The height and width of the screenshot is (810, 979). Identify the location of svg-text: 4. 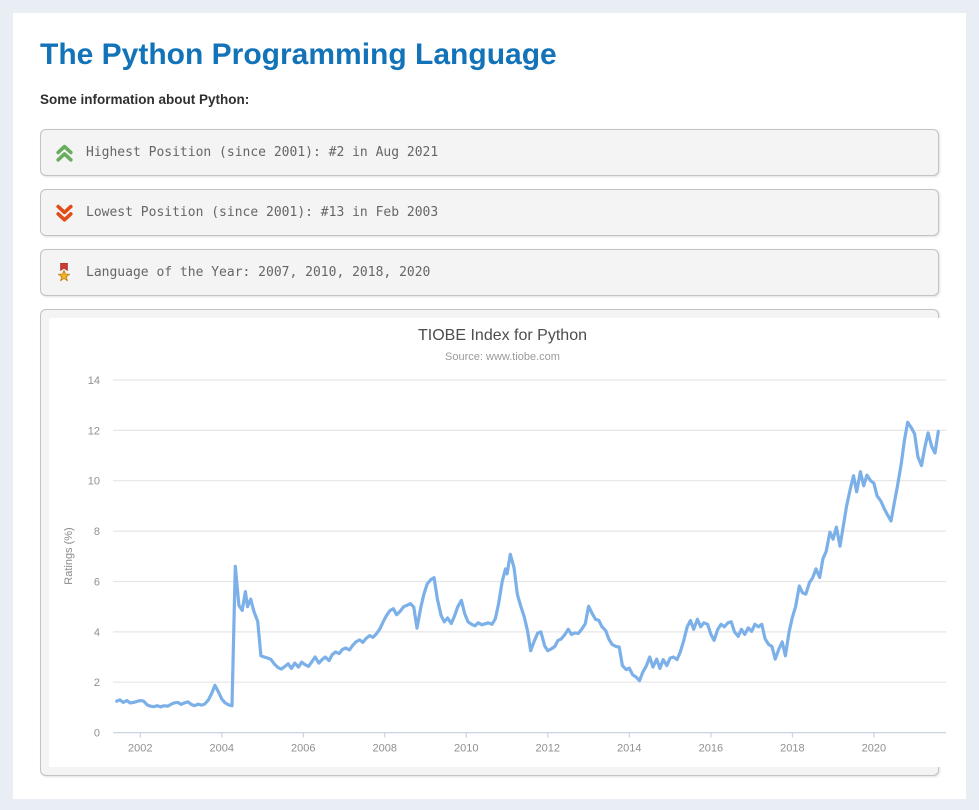
(97, 633).